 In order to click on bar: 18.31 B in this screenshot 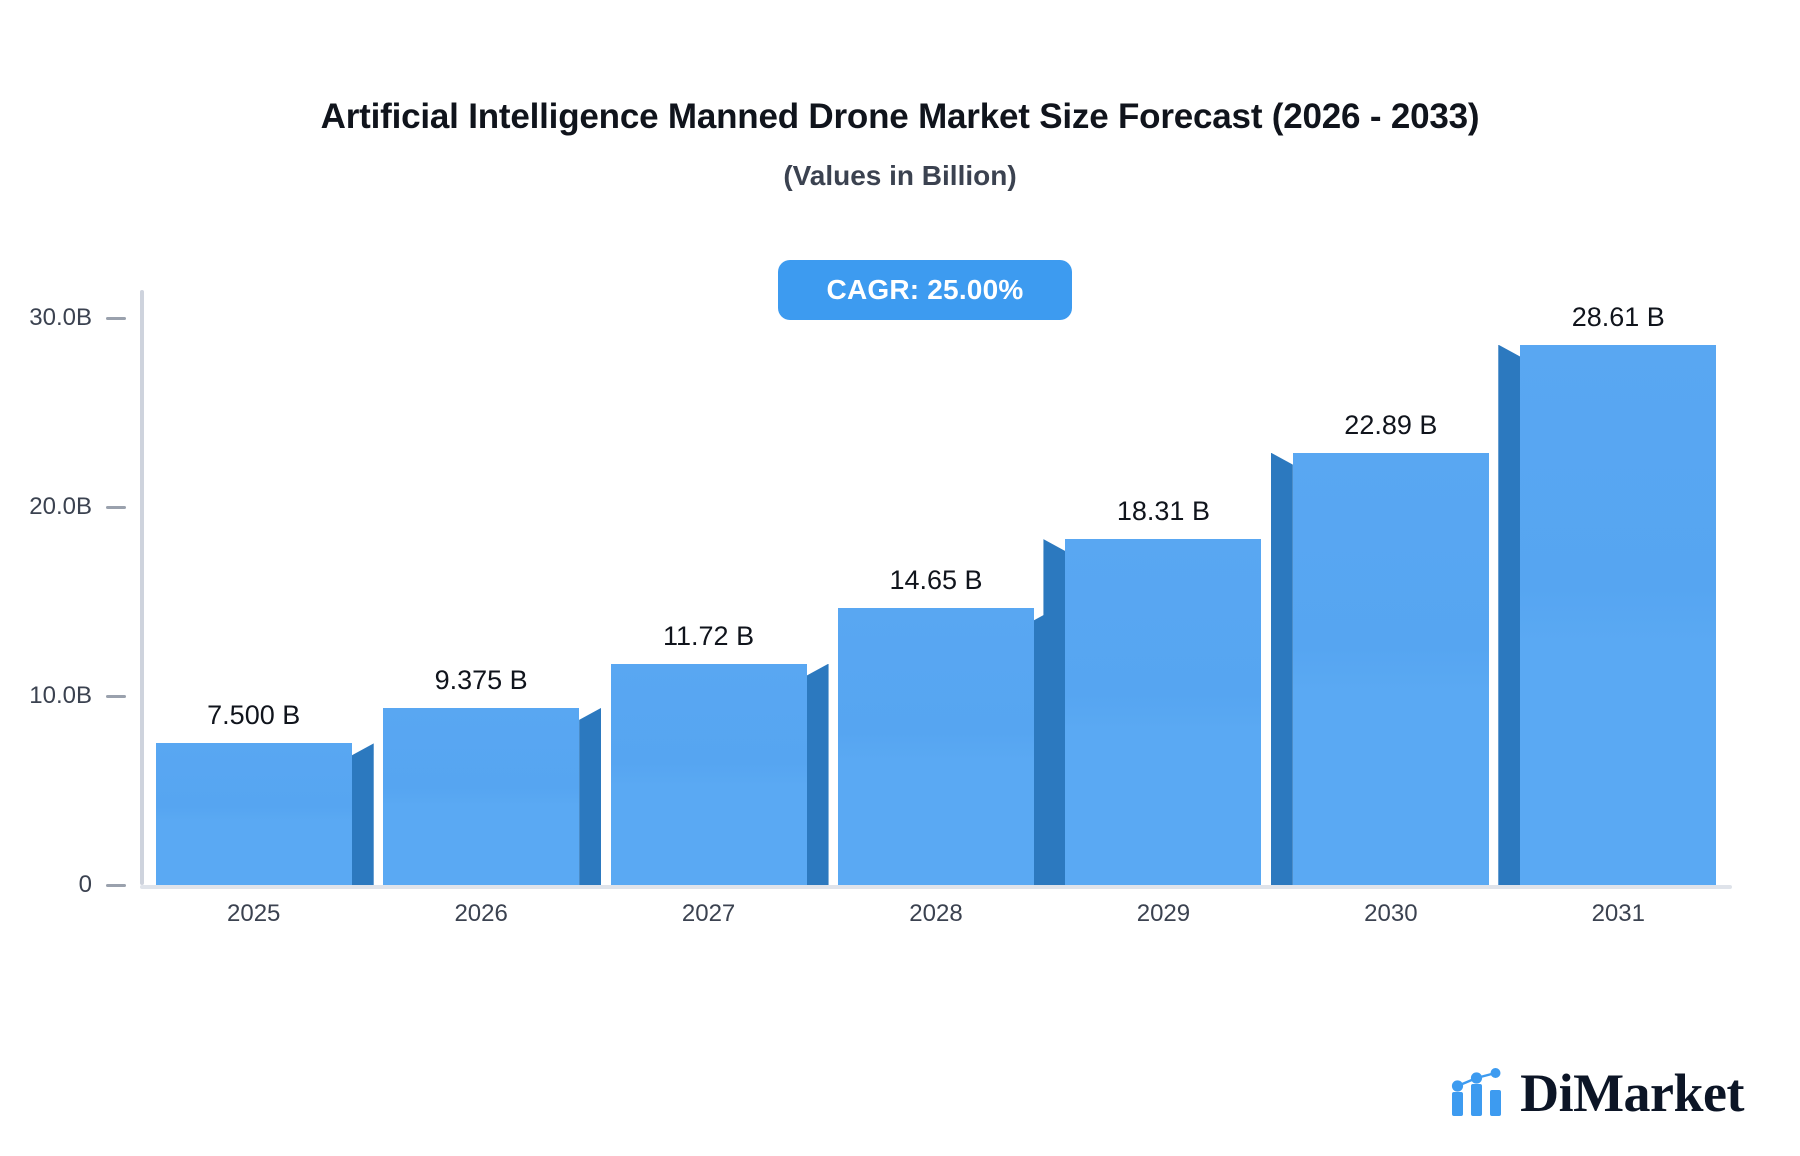, I will do `click(1152, 690)`.